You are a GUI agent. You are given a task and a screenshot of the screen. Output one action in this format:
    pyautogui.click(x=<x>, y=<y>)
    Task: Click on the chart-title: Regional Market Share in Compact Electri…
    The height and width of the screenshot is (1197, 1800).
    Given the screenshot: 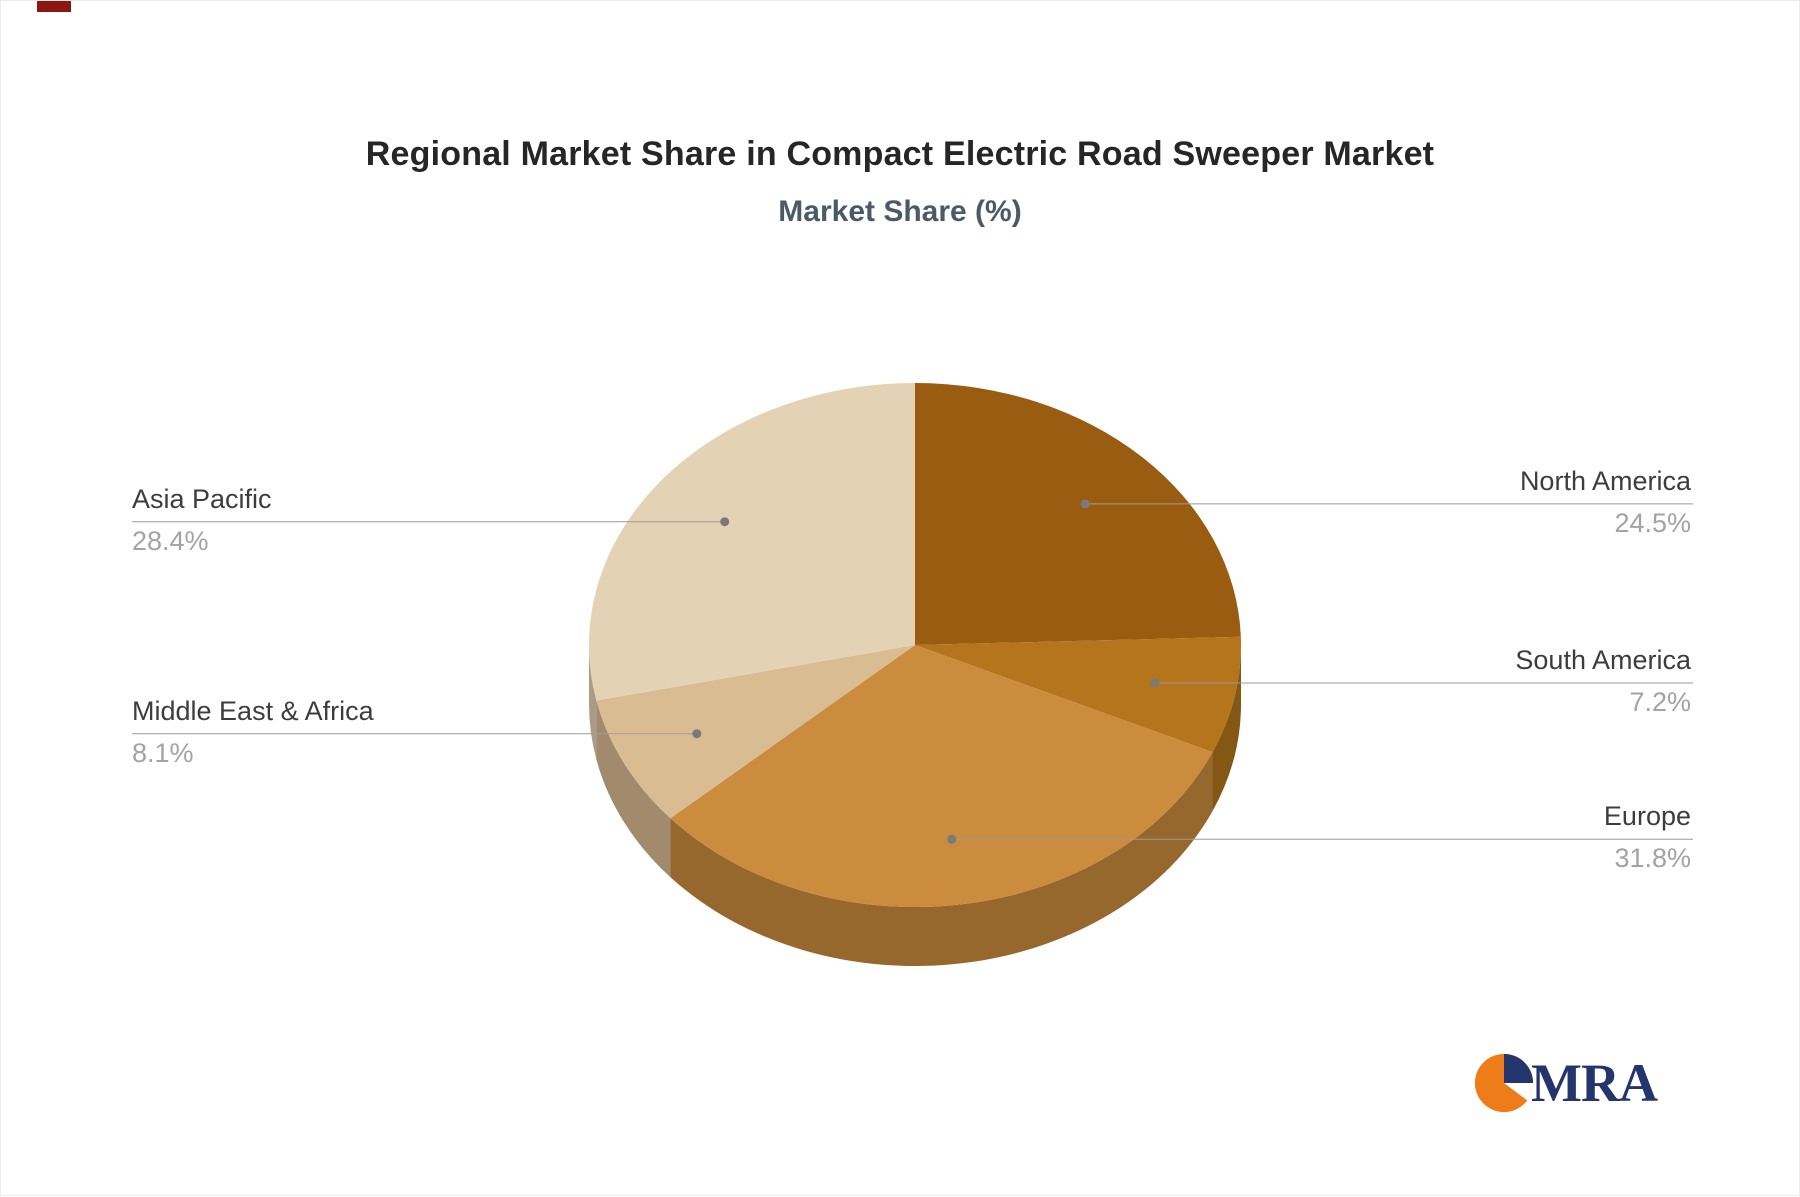 What is the action you would take?
    pyautogui.click(x=900, y=154)
    